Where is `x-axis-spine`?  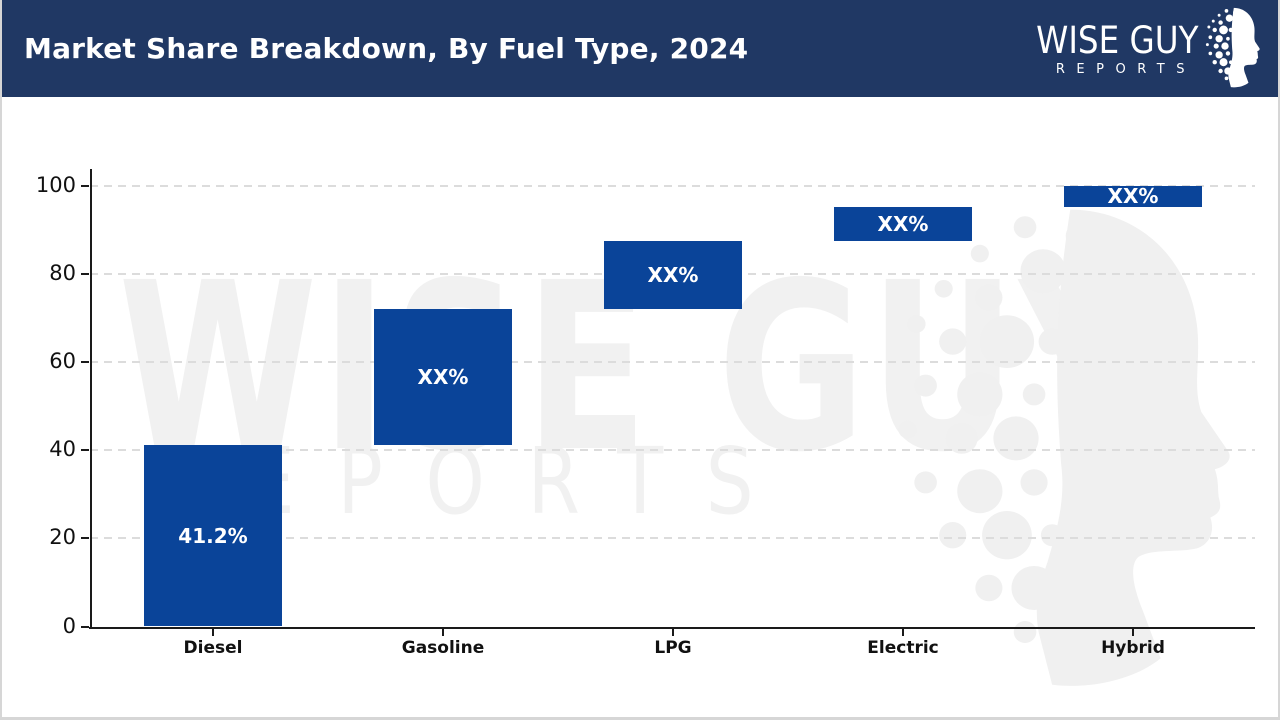 x-axis-spine is located at coordinates (672, 627).